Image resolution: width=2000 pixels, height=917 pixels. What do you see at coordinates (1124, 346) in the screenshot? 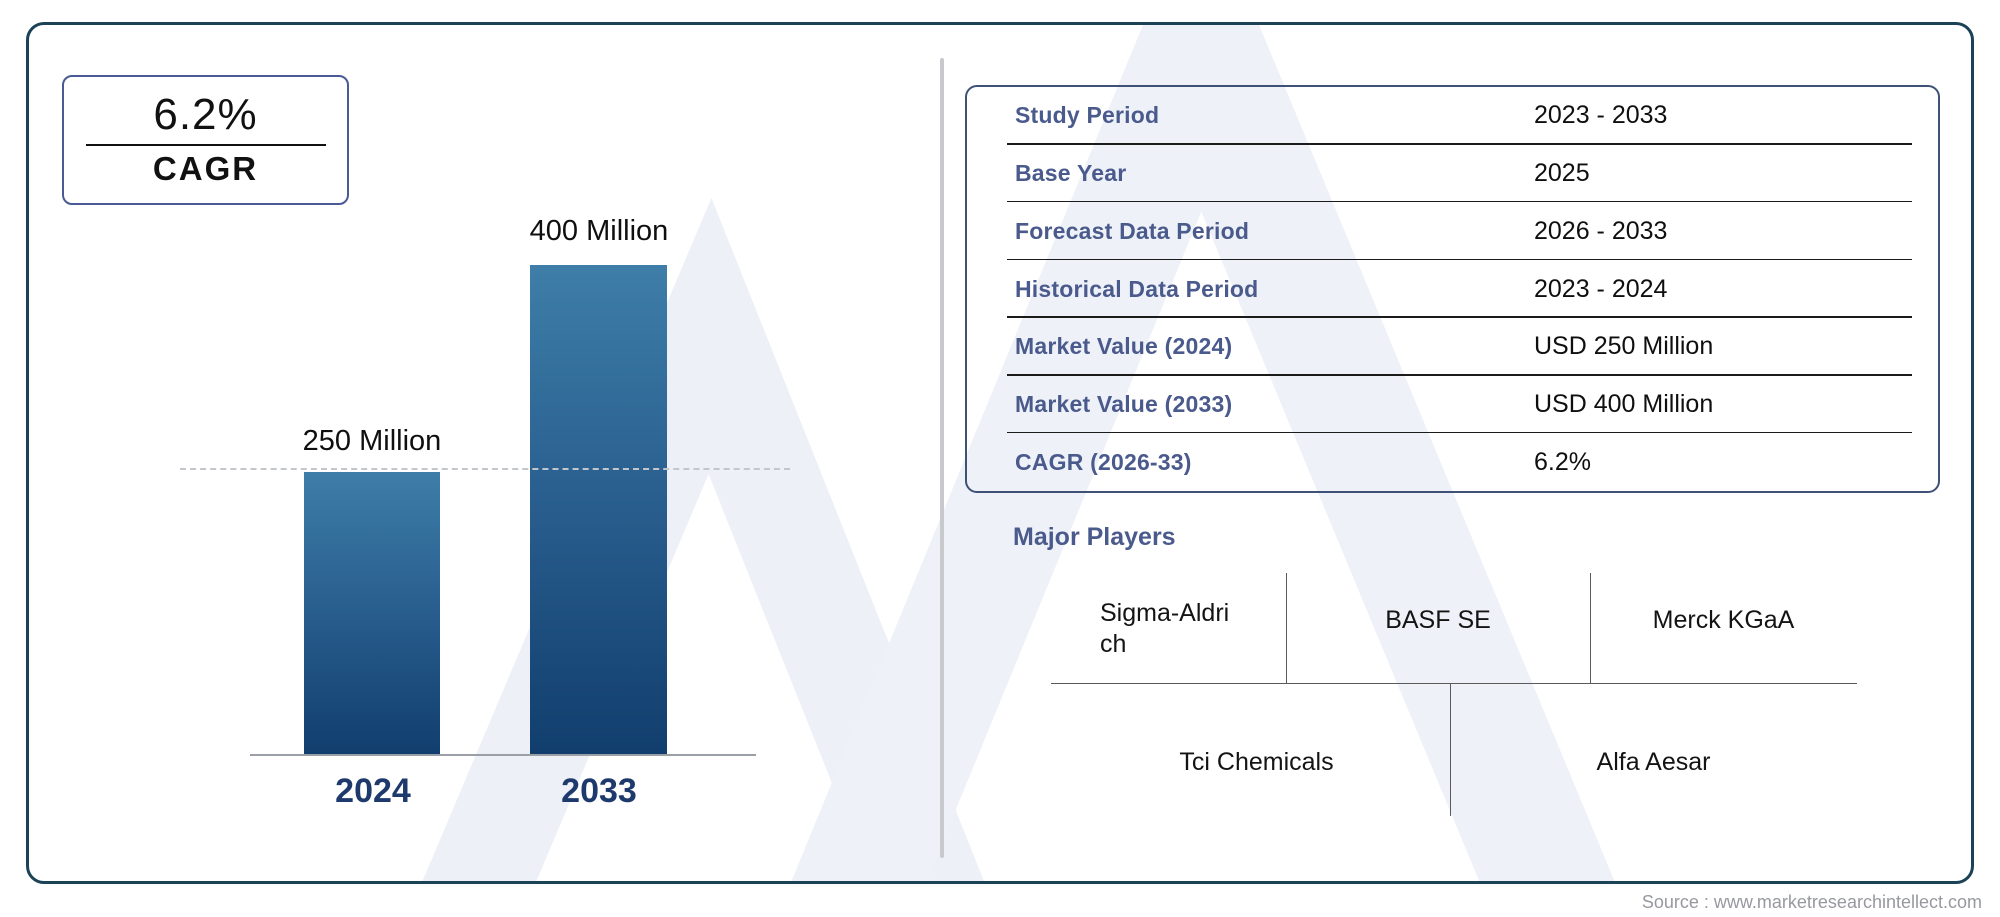
I see `row-label: Market Value (2024)` at bounding box center [1124, 346].